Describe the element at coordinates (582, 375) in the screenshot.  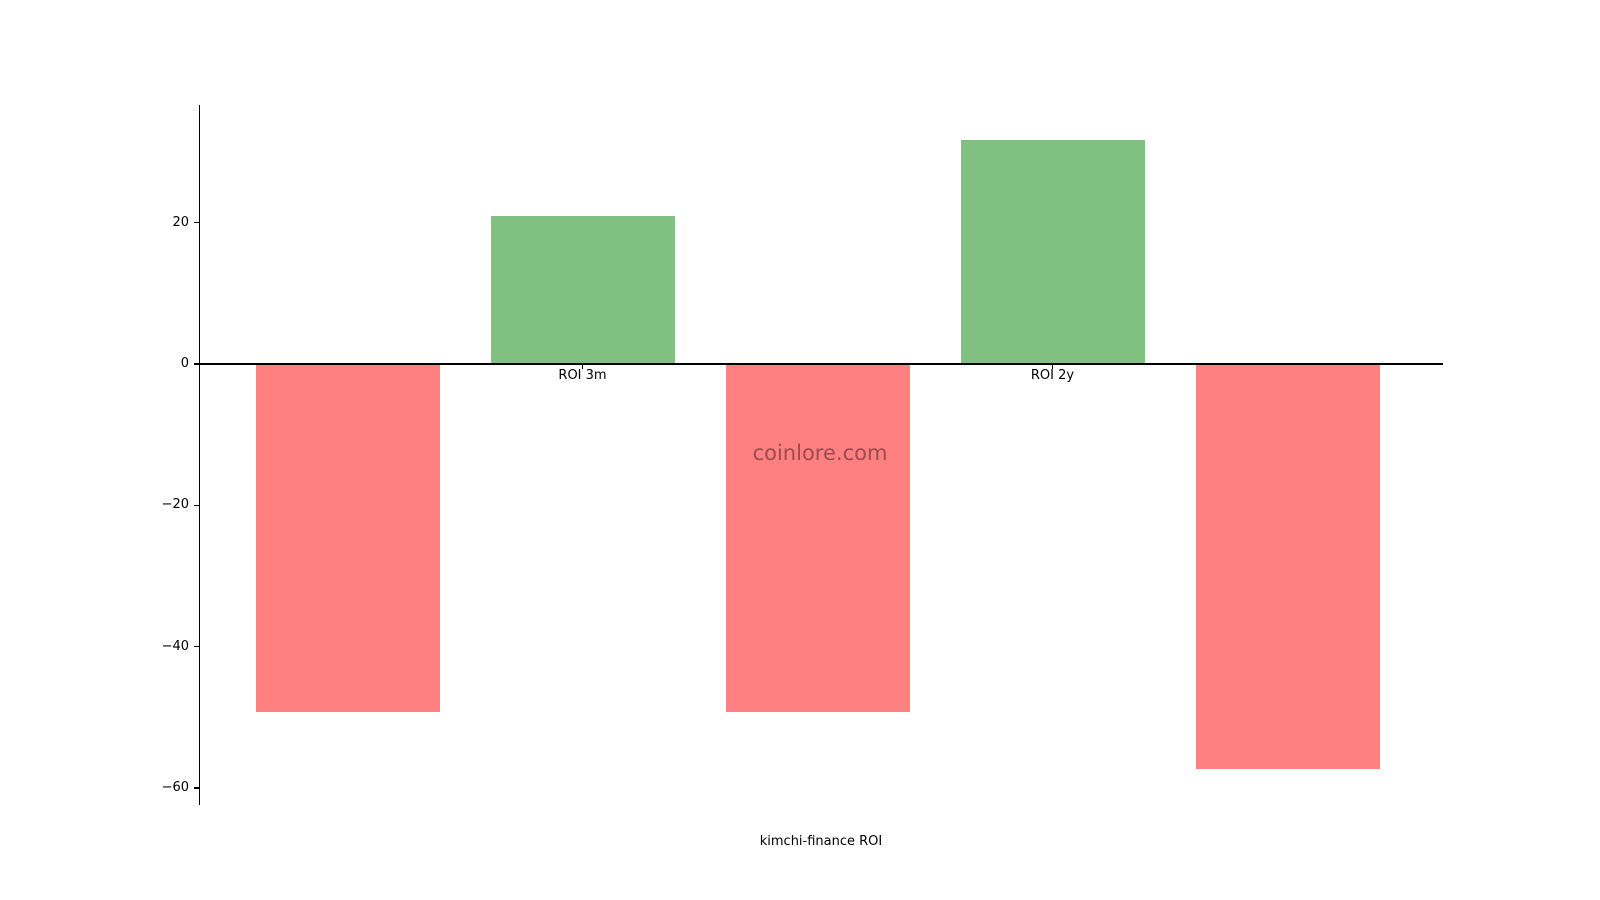
I see `x-tick-label: ROI 3m` at that location.